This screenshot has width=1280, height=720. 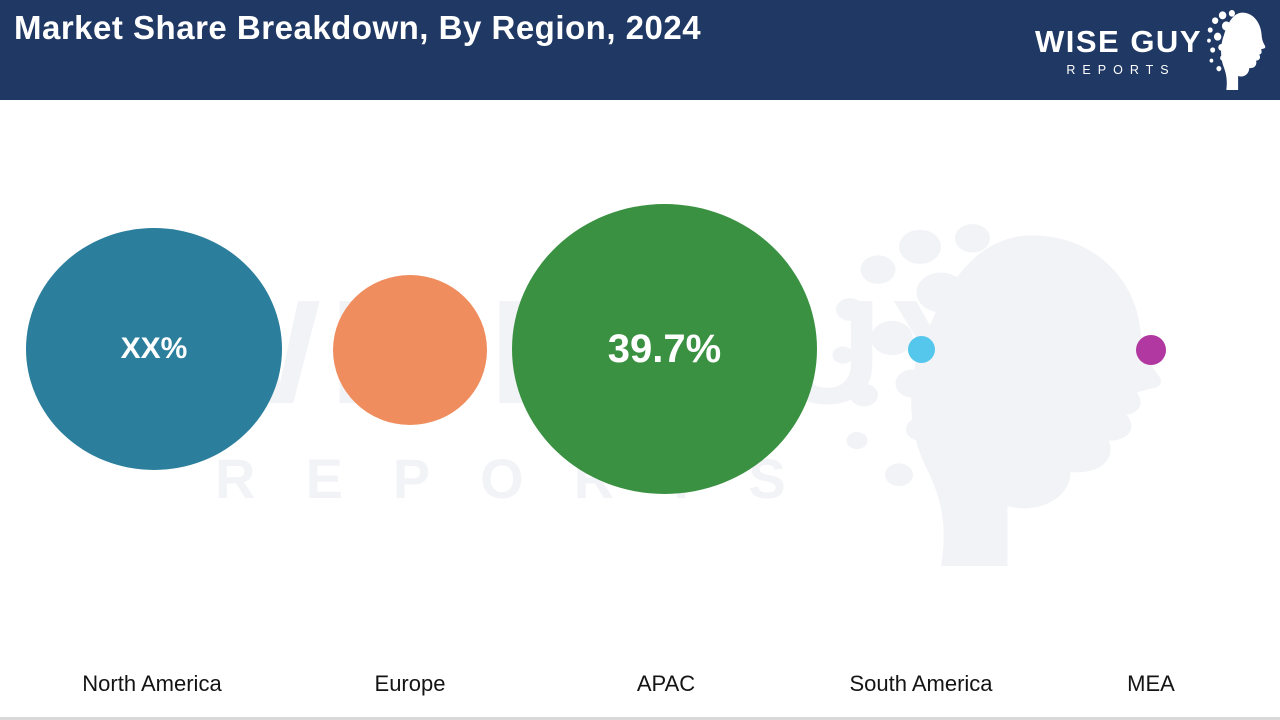 What do you see at coordinates (152, 683) in the screenshot?
I see `category-label-north-america: North America` at bounding box center [152, 683].